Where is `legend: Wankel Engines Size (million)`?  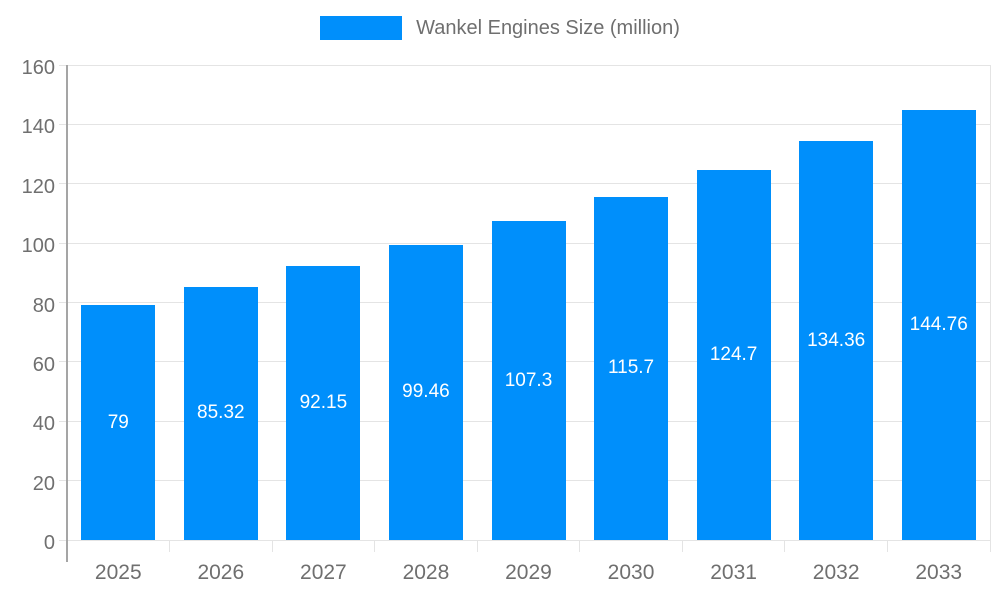 legend: Wankel Engines Size (million) is located at coordinates (500, 28).